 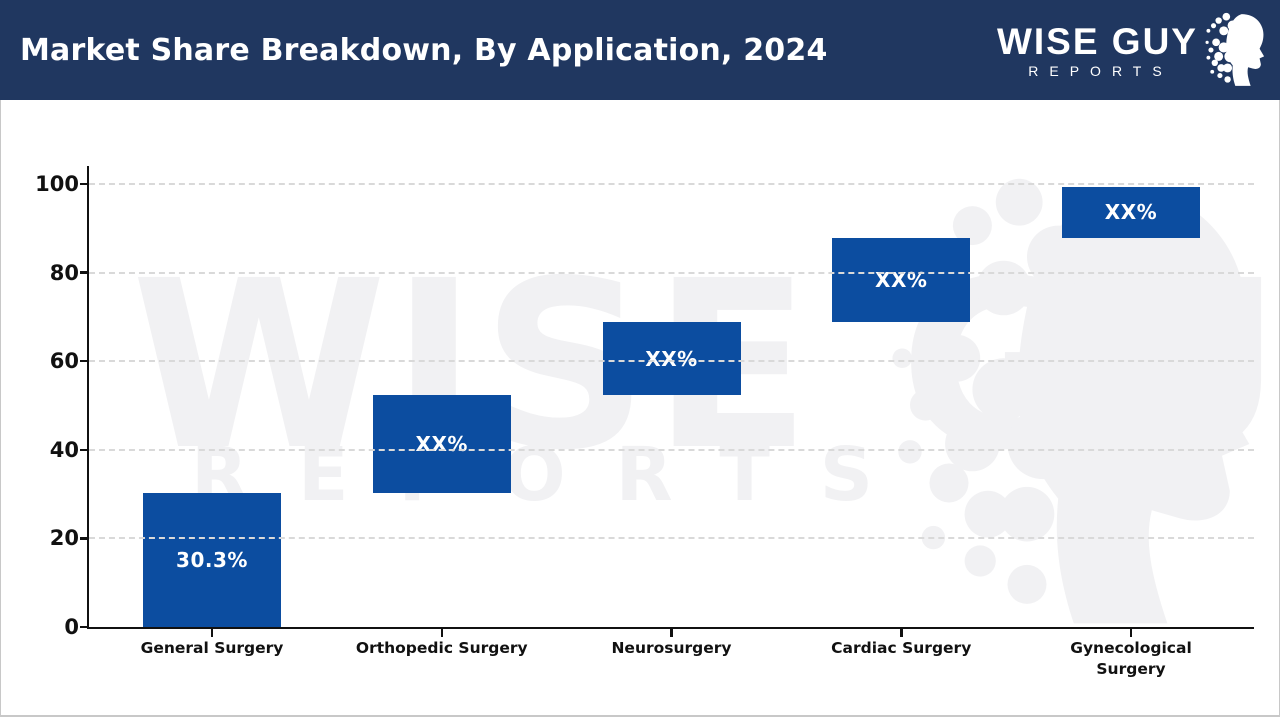 I want to click on bar-value-label-orthopedic-surgery: XX%, so click(x=441, y=444).